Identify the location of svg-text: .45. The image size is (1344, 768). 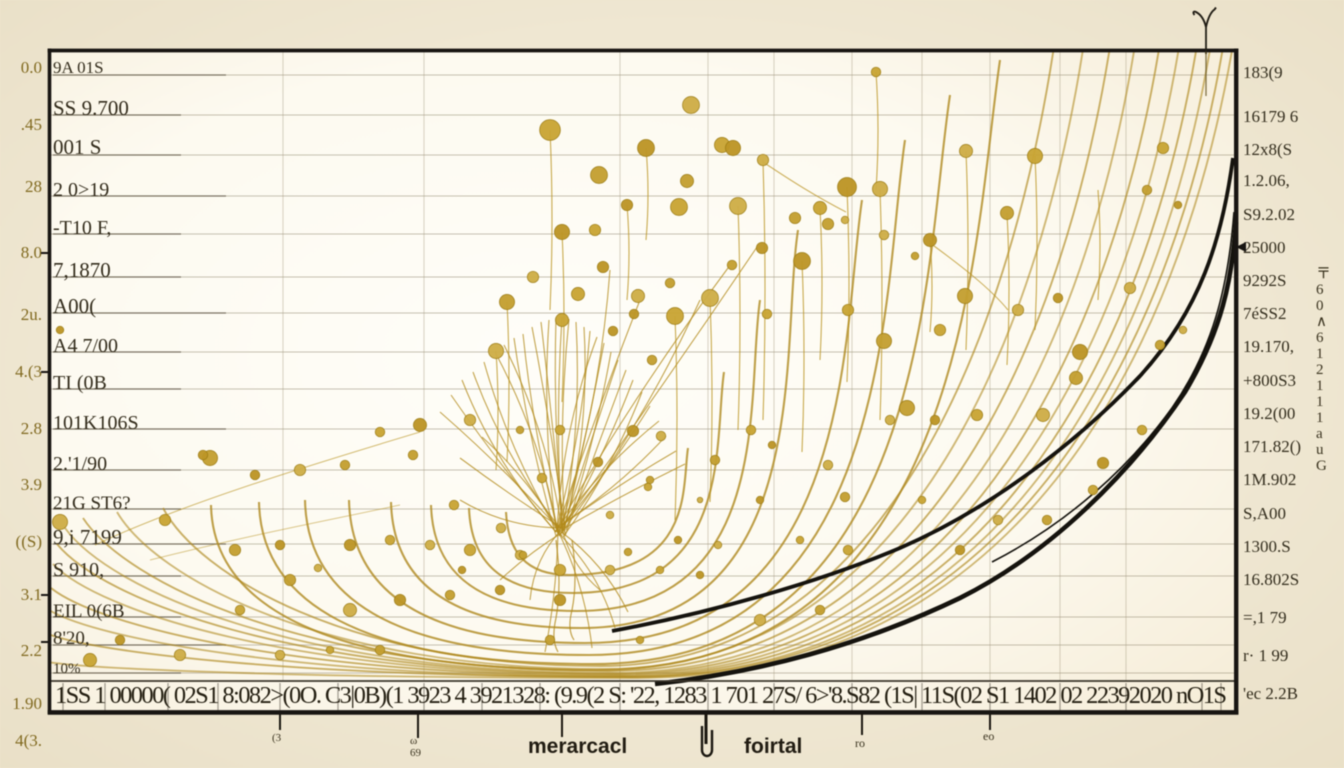
(31, 124).